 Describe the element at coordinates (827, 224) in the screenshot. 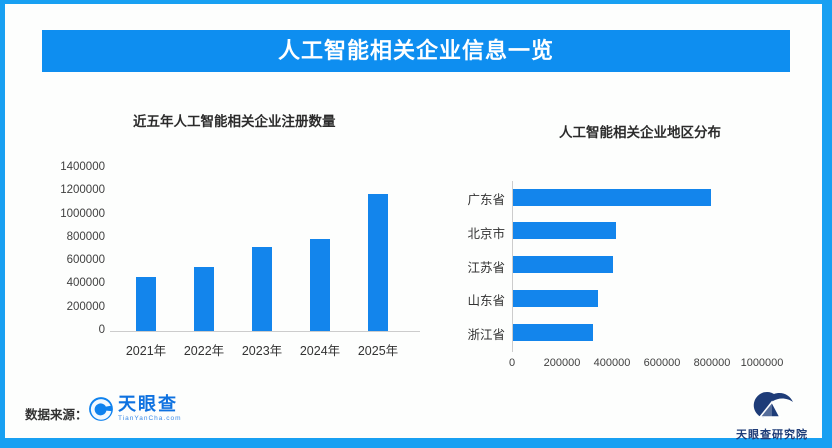

I see `page-border-right` at that location.